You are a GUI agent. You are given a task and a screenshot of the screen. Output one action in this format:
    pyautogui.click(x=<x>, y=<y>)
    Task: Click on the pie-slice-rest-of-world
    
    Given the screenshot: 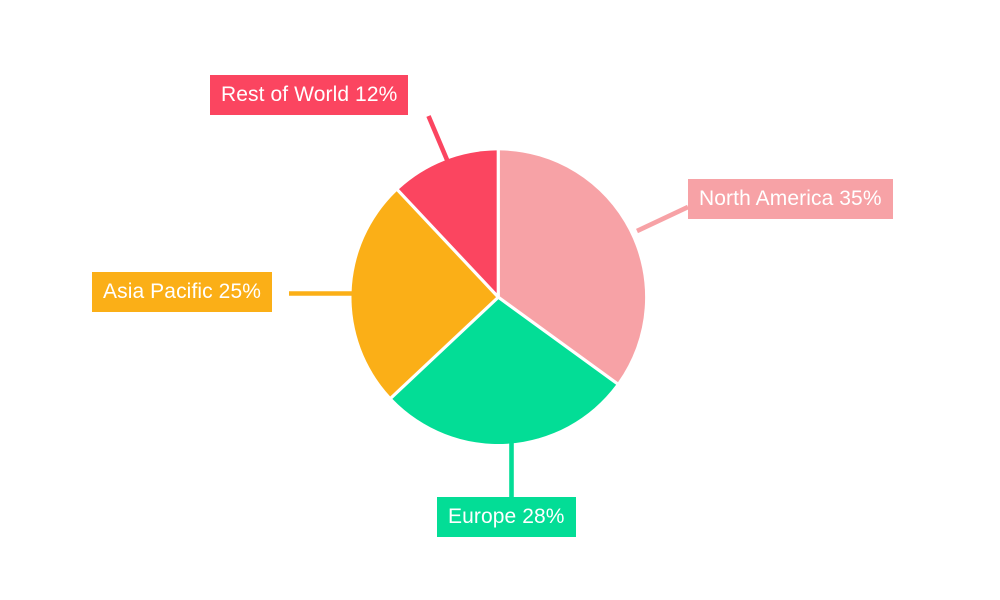 What is the action you would take?
    pyautogui.click(x=447, y=222)
    